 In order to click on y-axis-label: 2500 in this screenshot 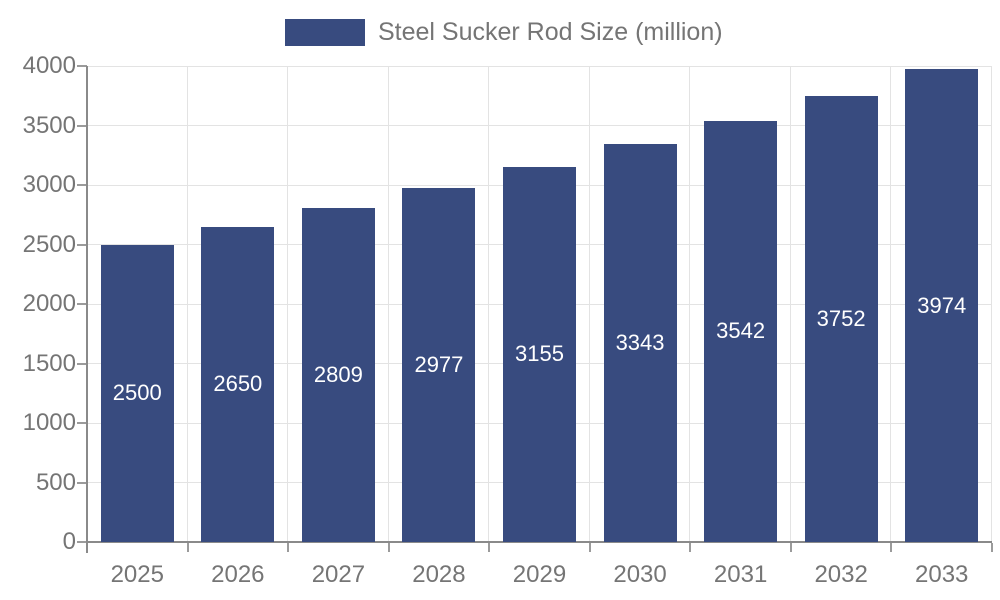, I will do `click(49, 244)`.